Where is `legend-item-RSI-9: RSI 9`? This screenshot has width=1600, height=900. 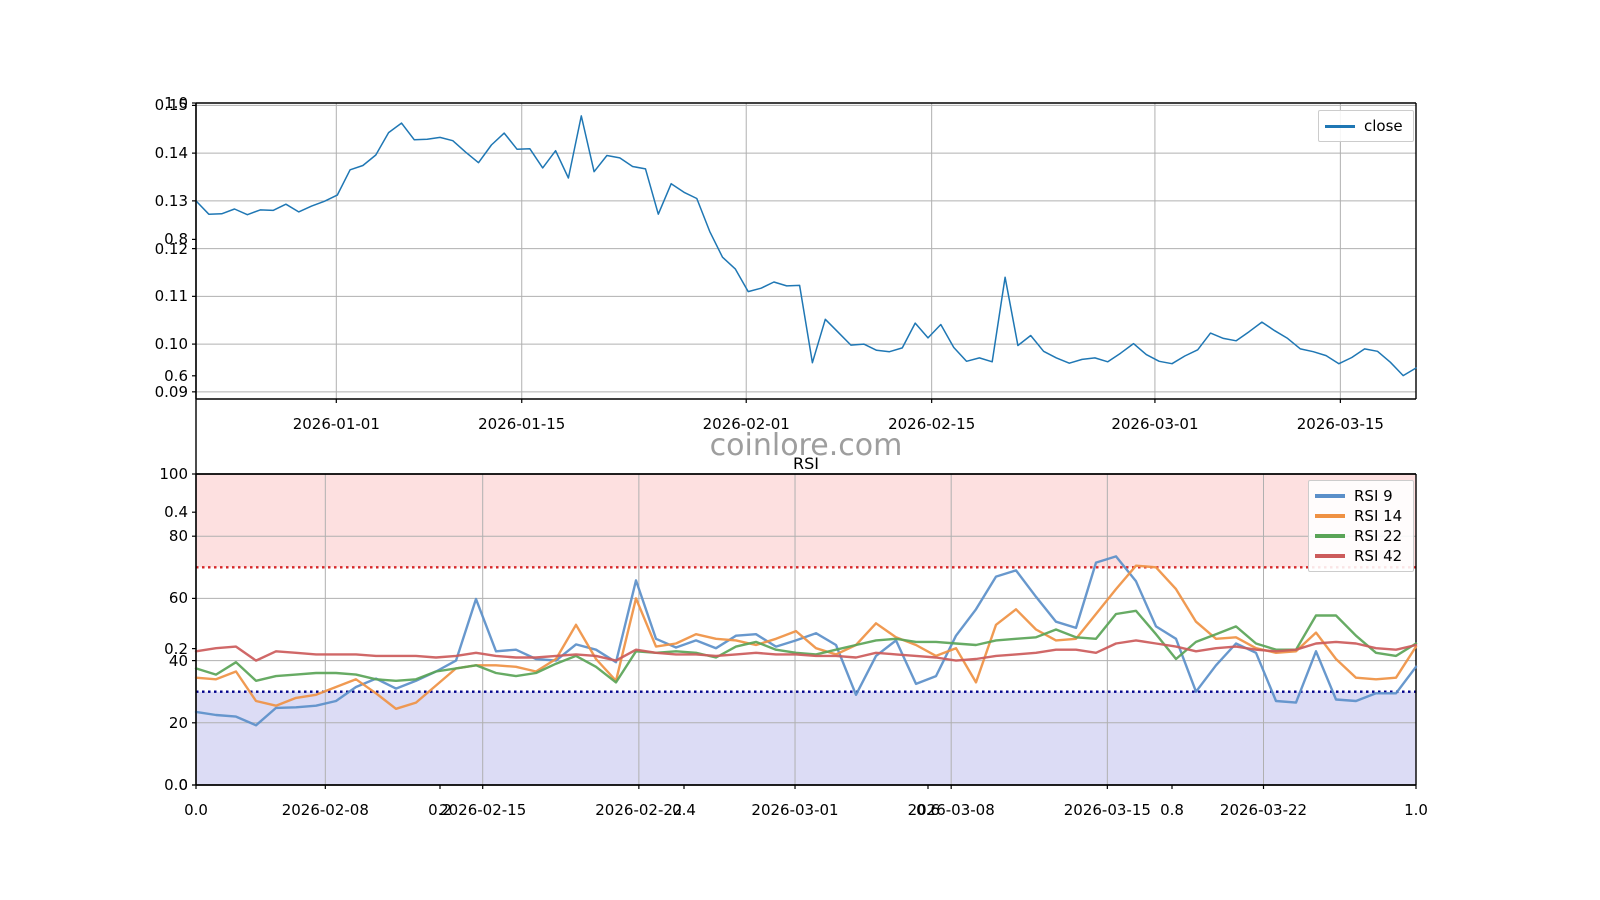 legend-item-RSI-9: RSI 9 is located at coordinates (1360, 496).